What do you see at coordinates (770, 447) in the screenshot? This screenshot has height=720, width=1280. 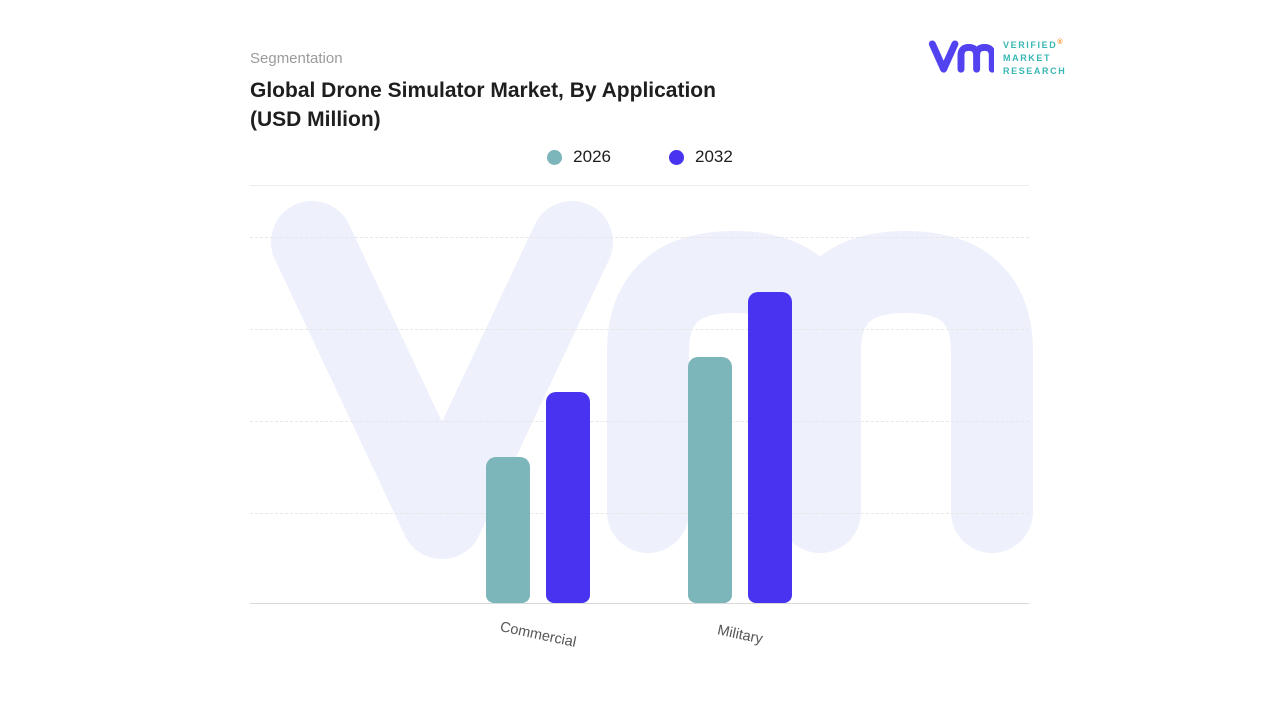 I see `bar-military-2032` at bounding box center [770, 447].